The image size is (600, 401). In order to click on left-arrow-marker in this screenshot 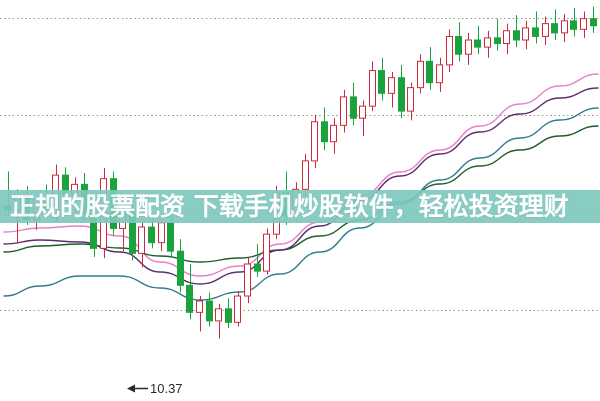, I will do `click(137, 388)`.